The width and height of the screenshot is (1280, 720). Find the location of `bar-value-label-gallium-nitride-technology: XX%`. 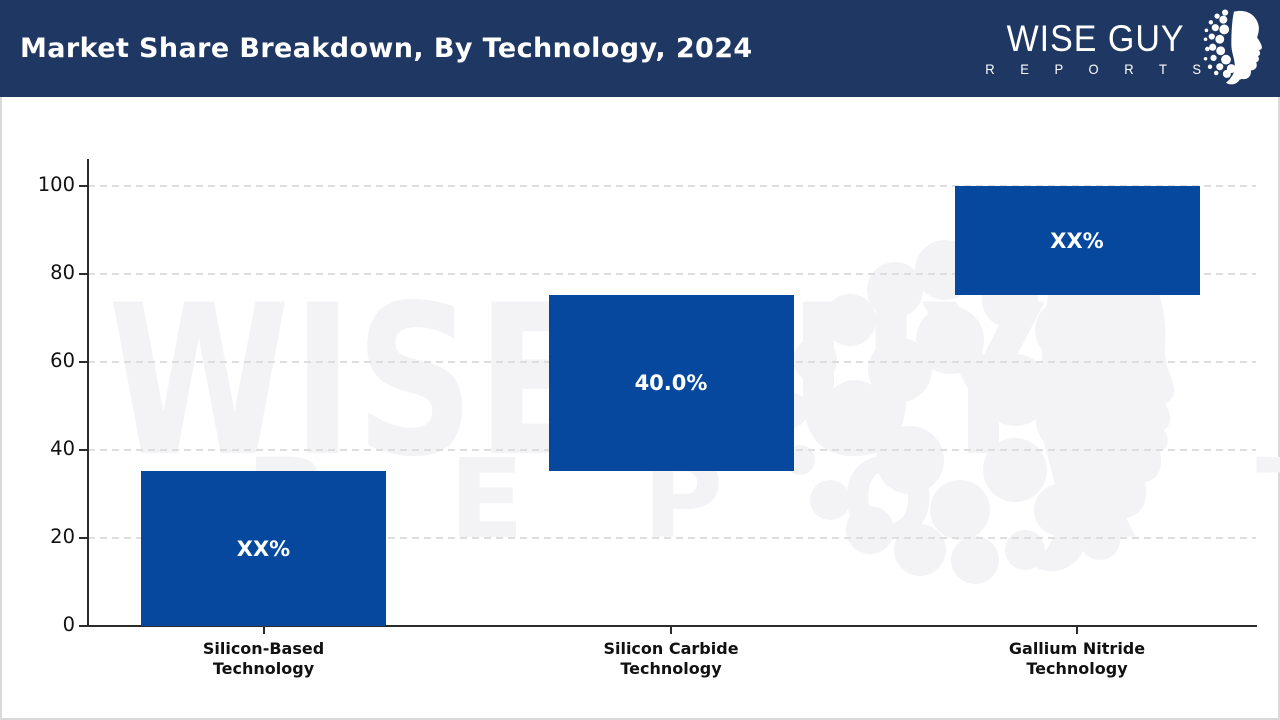

bar-value-label-gallium-nitride-technology: XX% is located at coordinates (1077, 240).